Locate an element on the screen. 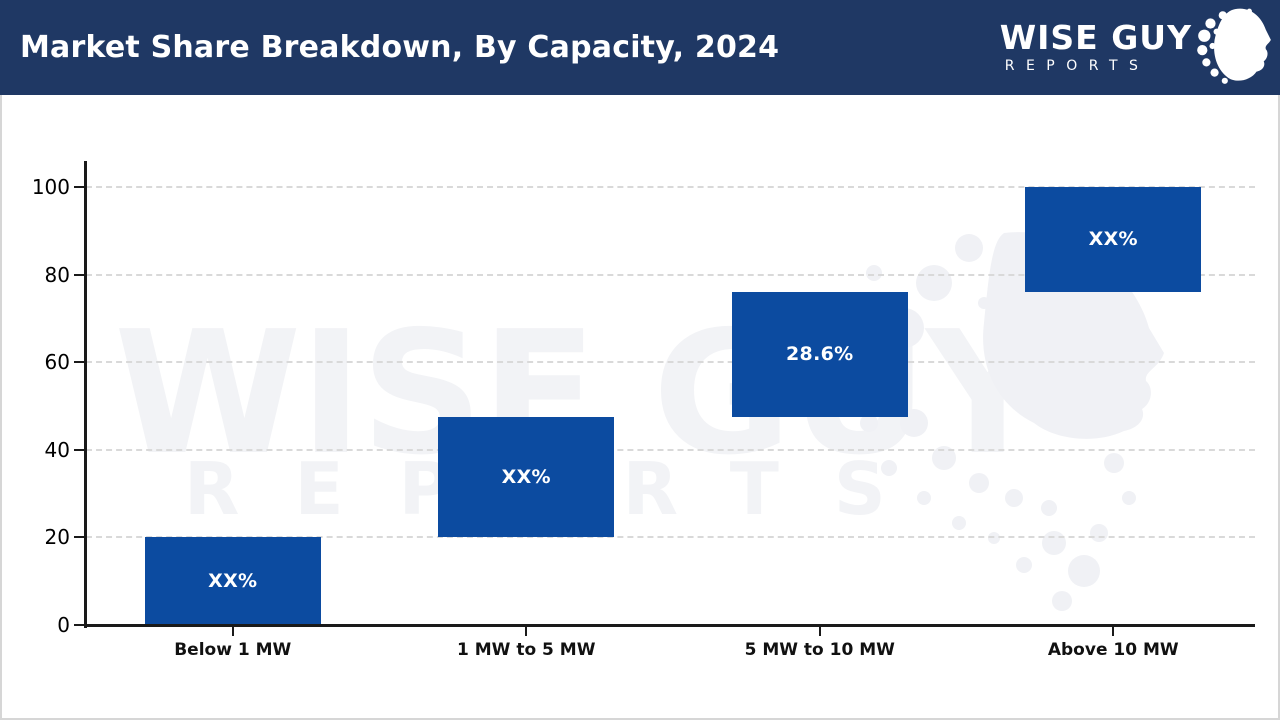  x-category-label: Above 10 MW is located at coordinates (1113, 650).